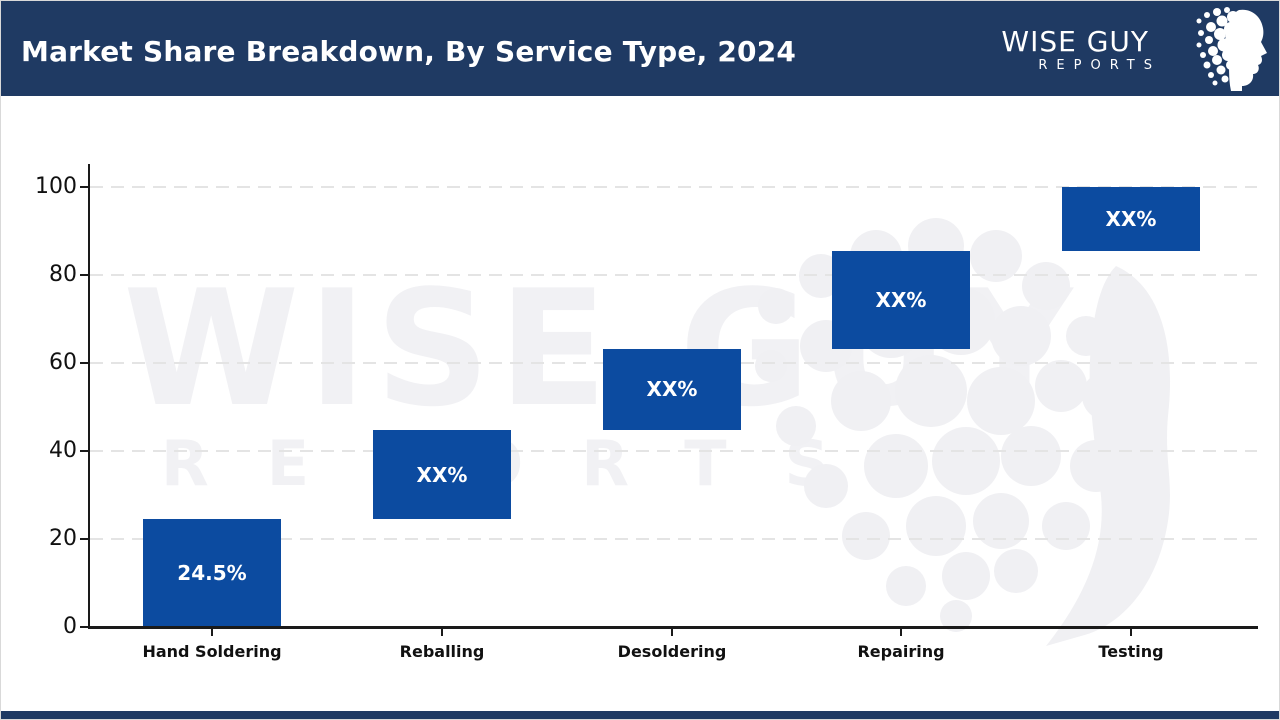  I want to click on x-axis-line, so click(673, 627).